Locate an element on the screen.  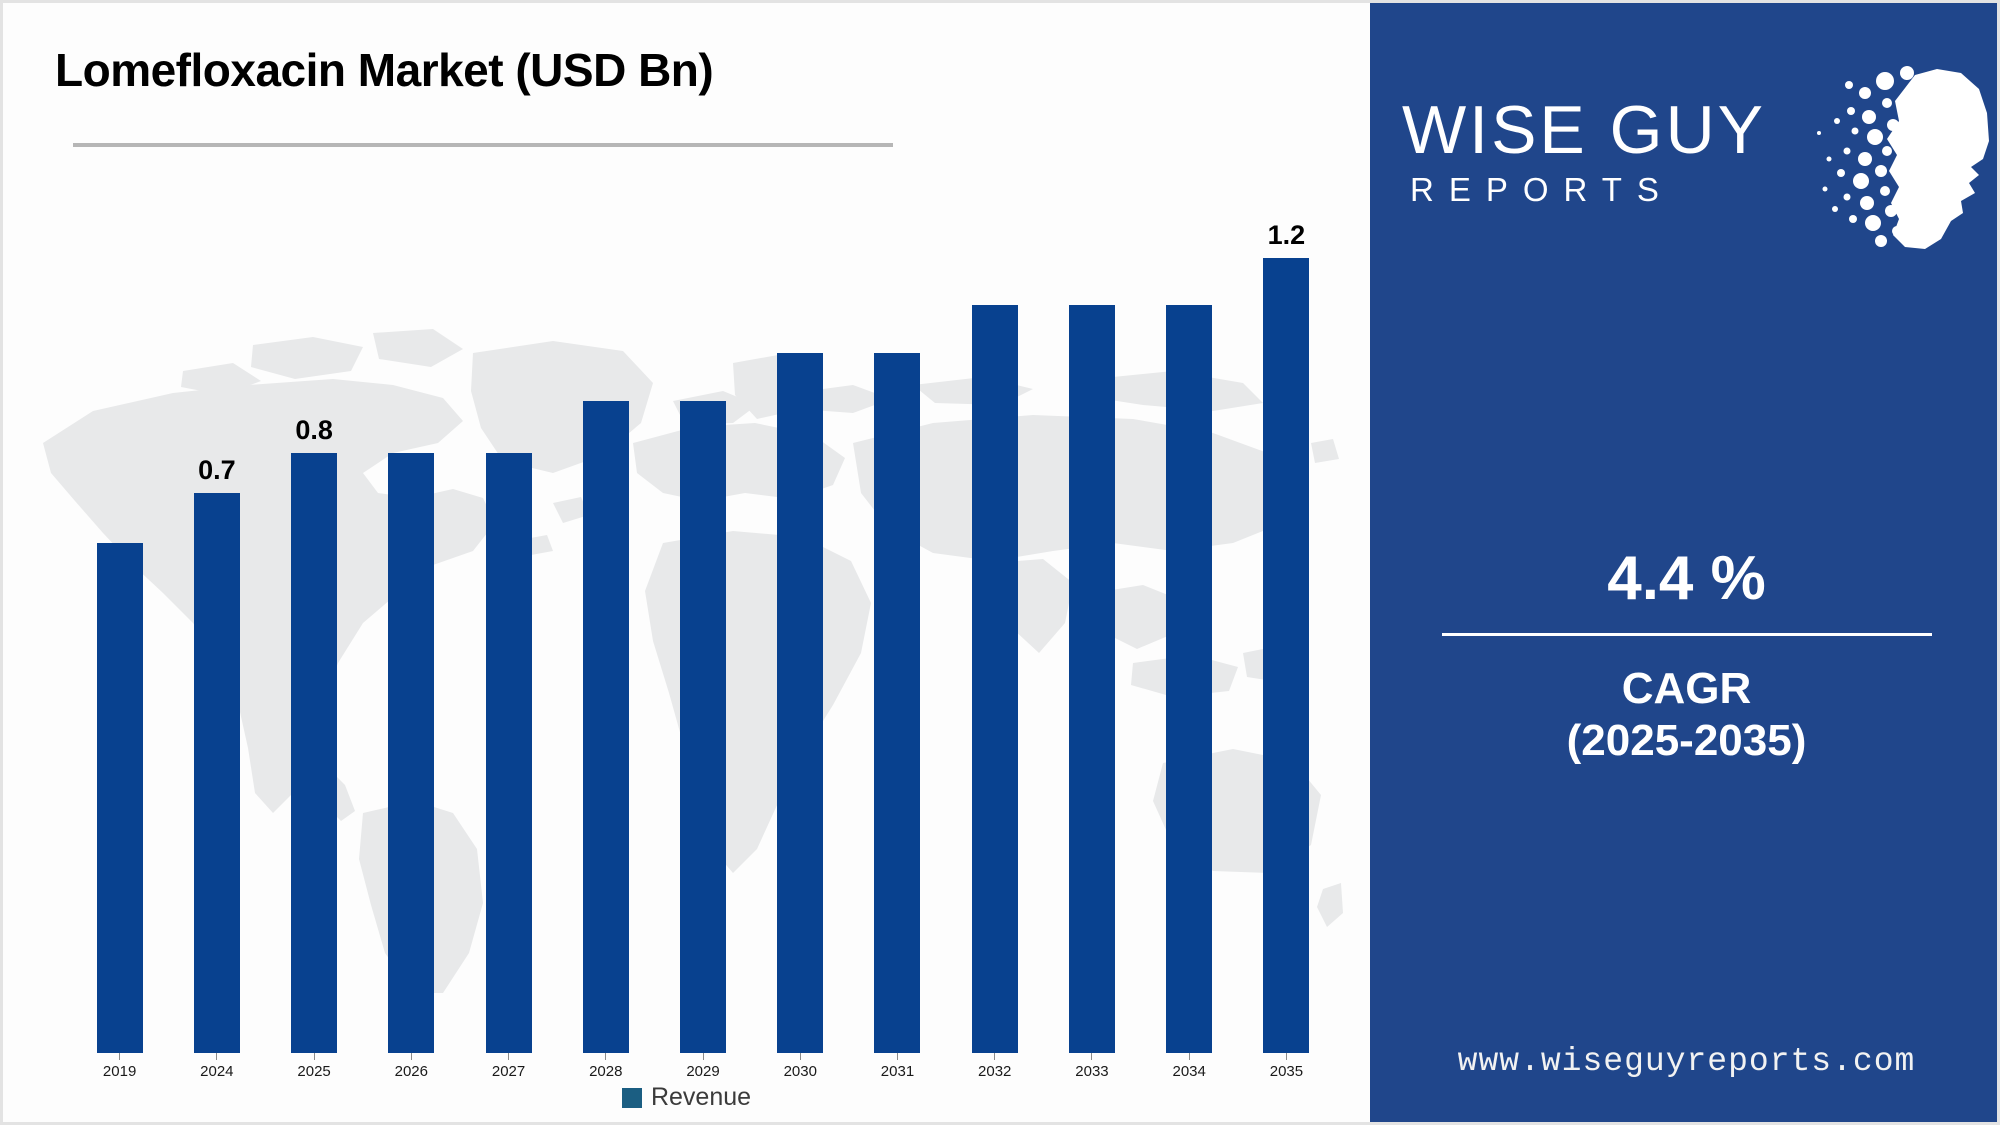
x-tick-2033: 2033 is located at coordinates (1091, 1073).